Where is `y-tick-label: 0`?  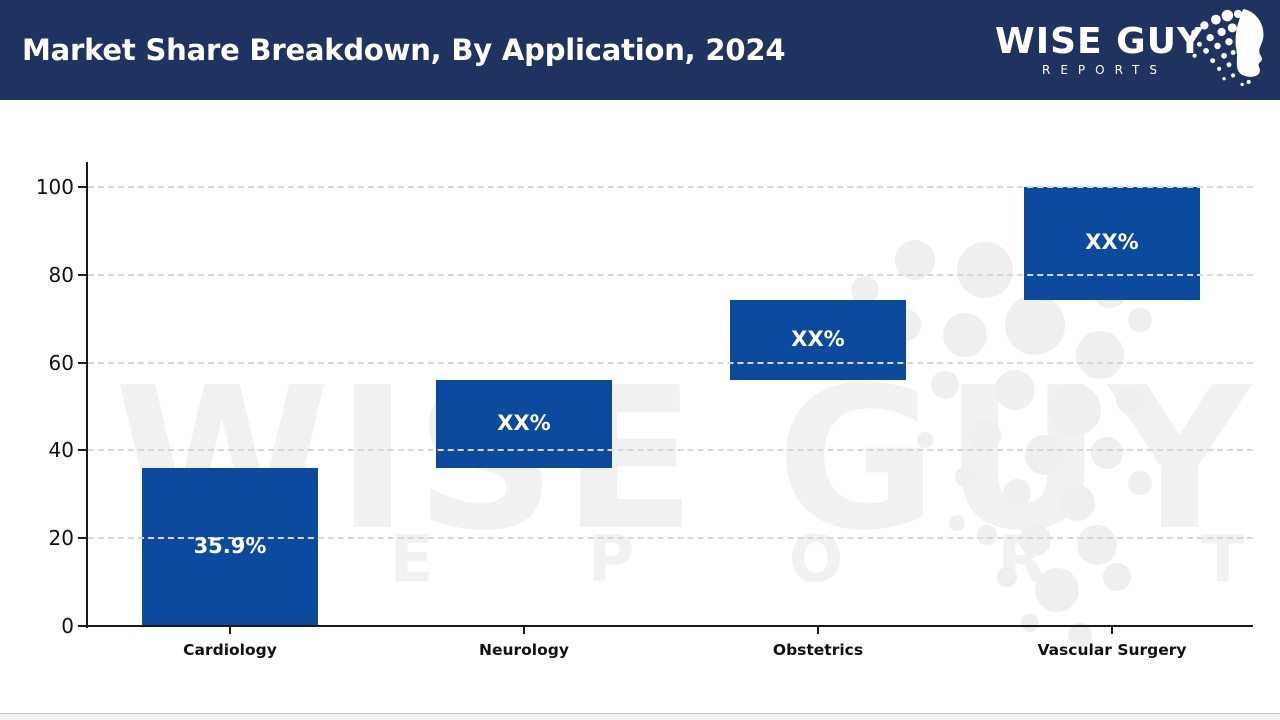 y-tick-label: 0 is located at coordinates (67, 626).